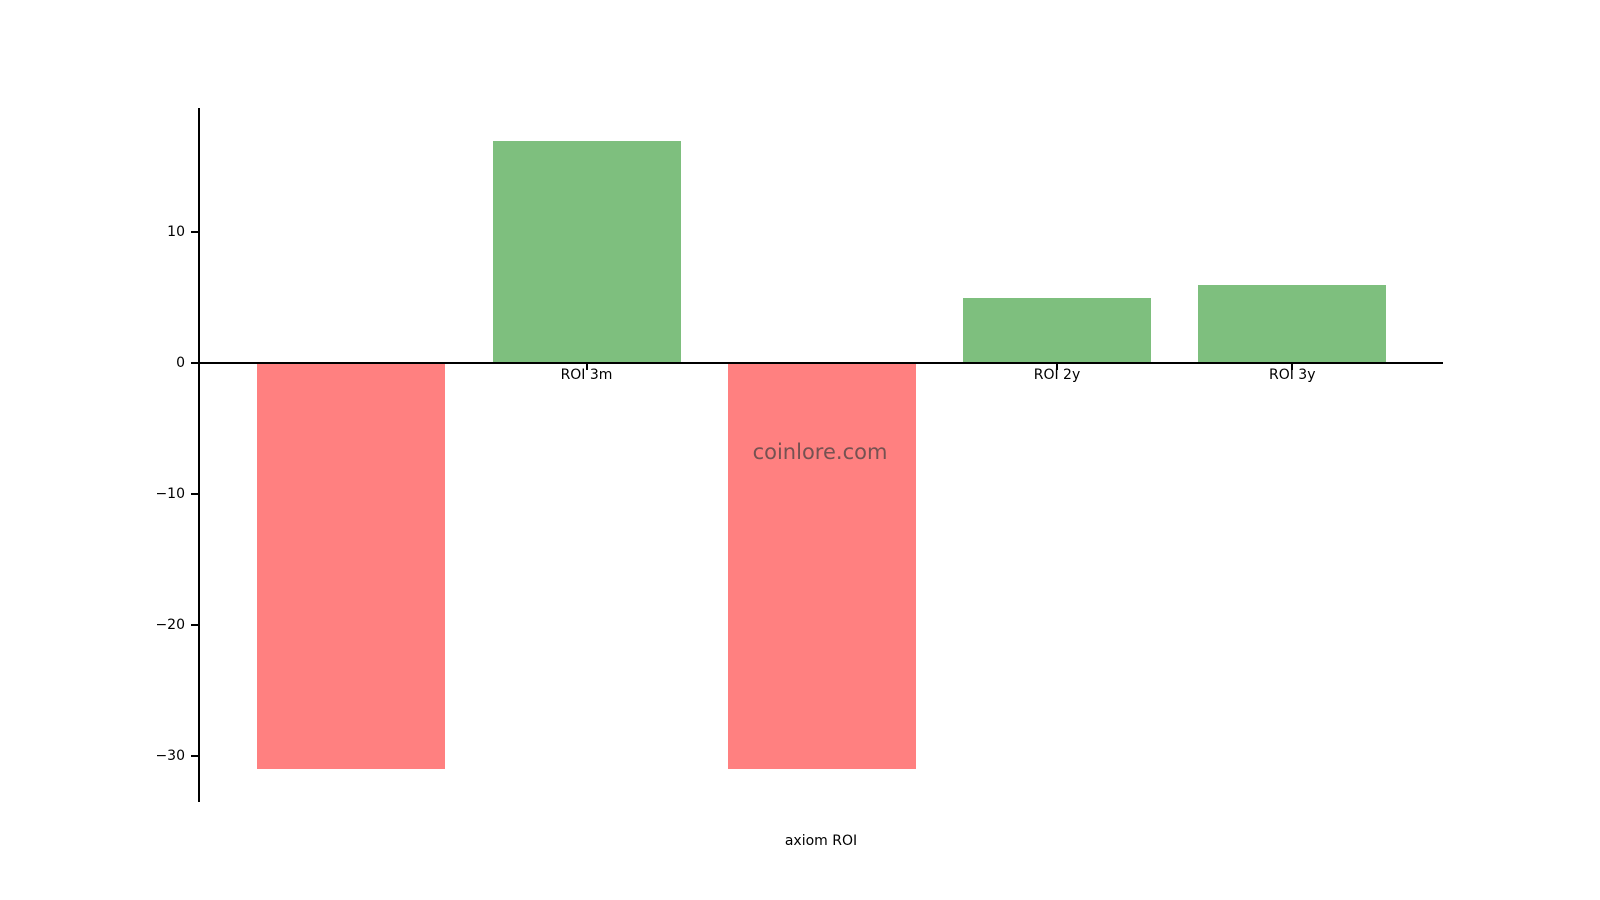 The height and width of the screenshot is (900, 1600). What do you see at coordinates (170, 756) in the screenshot?
I see `y-tick-label: −30` at bounding box center [170, 756].